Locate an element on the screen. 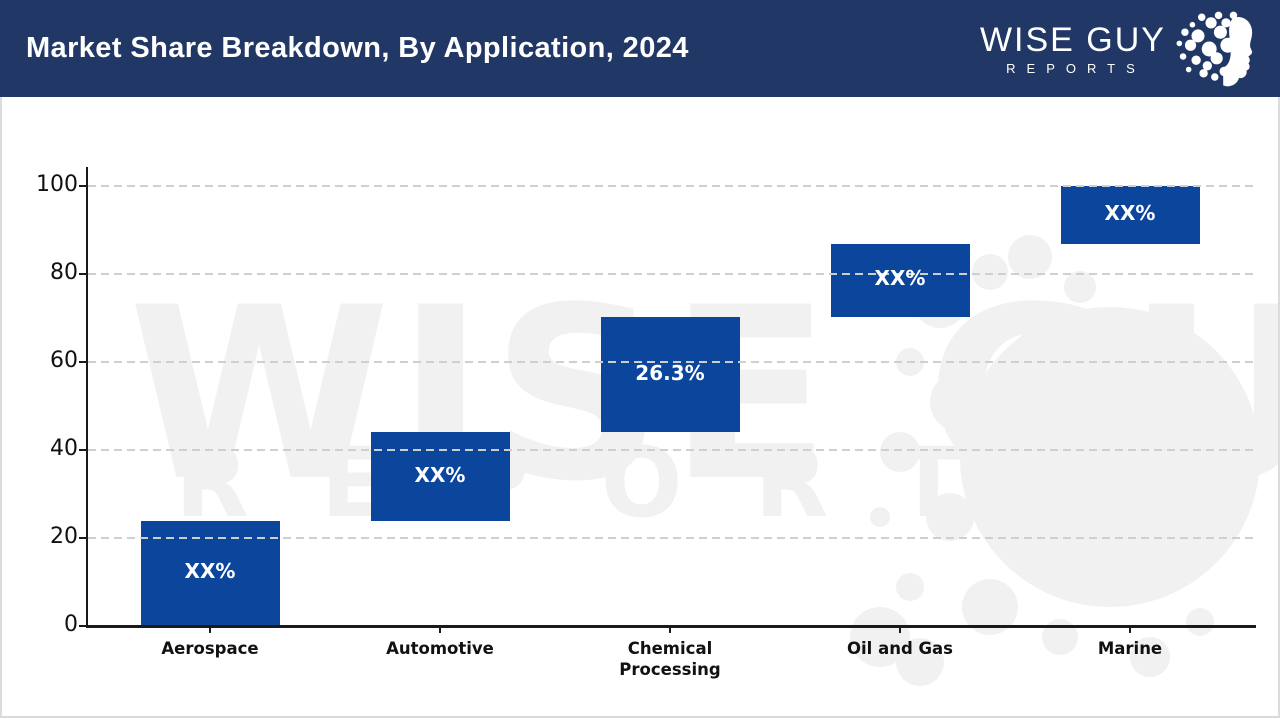 The image size is (1280, 720). x-axis-line is located at coordinates (671, 626).